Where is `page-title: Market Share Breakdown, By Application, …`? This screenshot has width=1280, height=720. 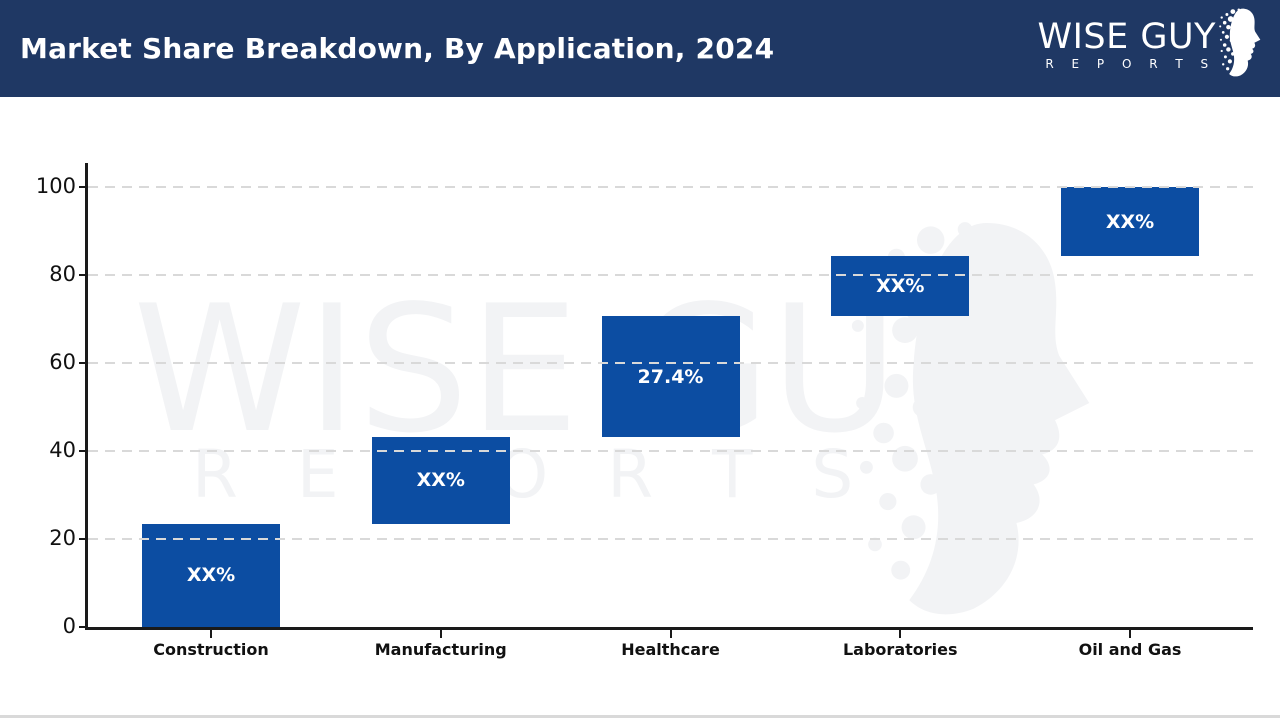 page-title: Market Share Breakdown, By Application, … is located at coordinates (397, 48).